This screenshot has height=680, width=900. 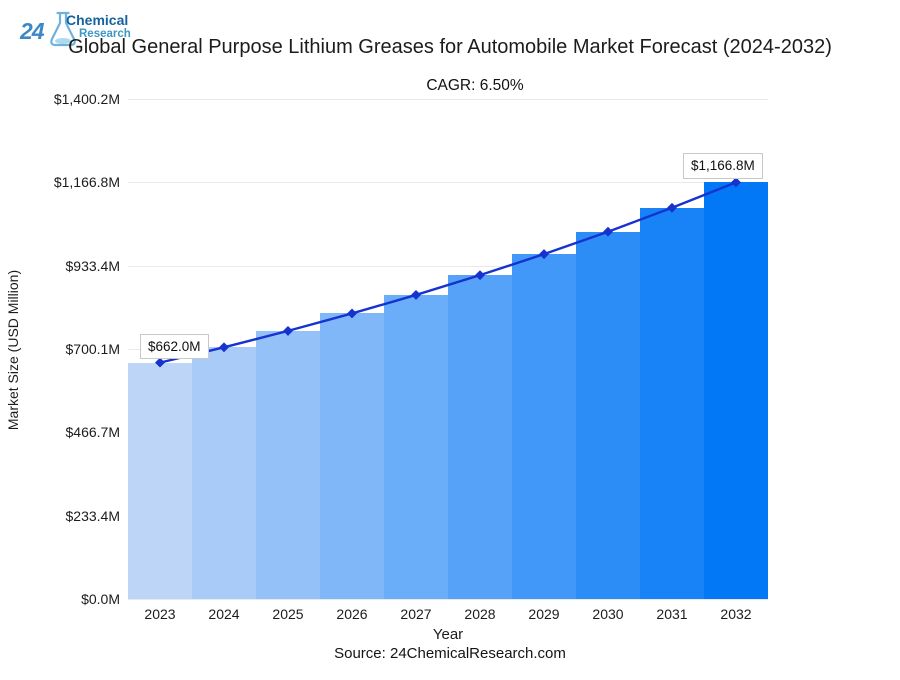 I want to click on x-tick-label: 2023, so click(x=160, y=614).